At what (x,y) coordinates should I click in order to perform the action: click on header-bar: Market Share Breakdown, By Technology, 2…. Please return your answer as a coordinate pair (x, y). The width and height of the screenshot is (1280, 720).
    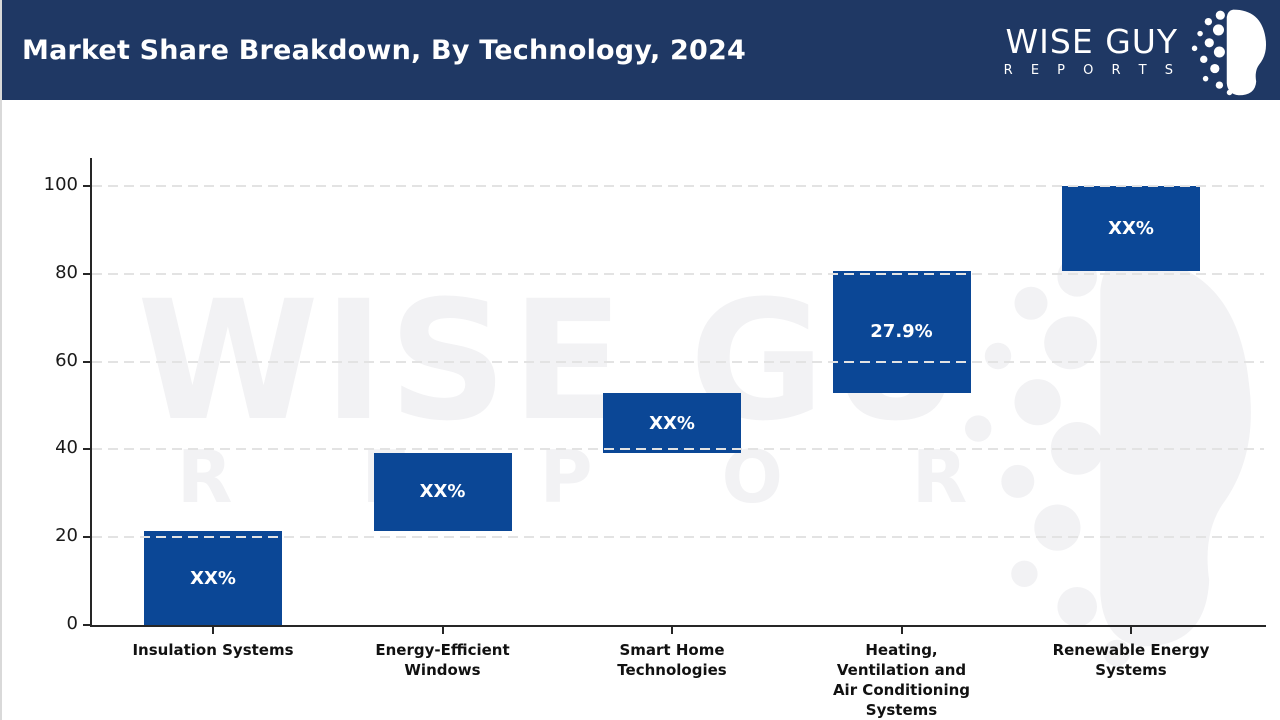
    Looking at the image, I should click on (641, 50).